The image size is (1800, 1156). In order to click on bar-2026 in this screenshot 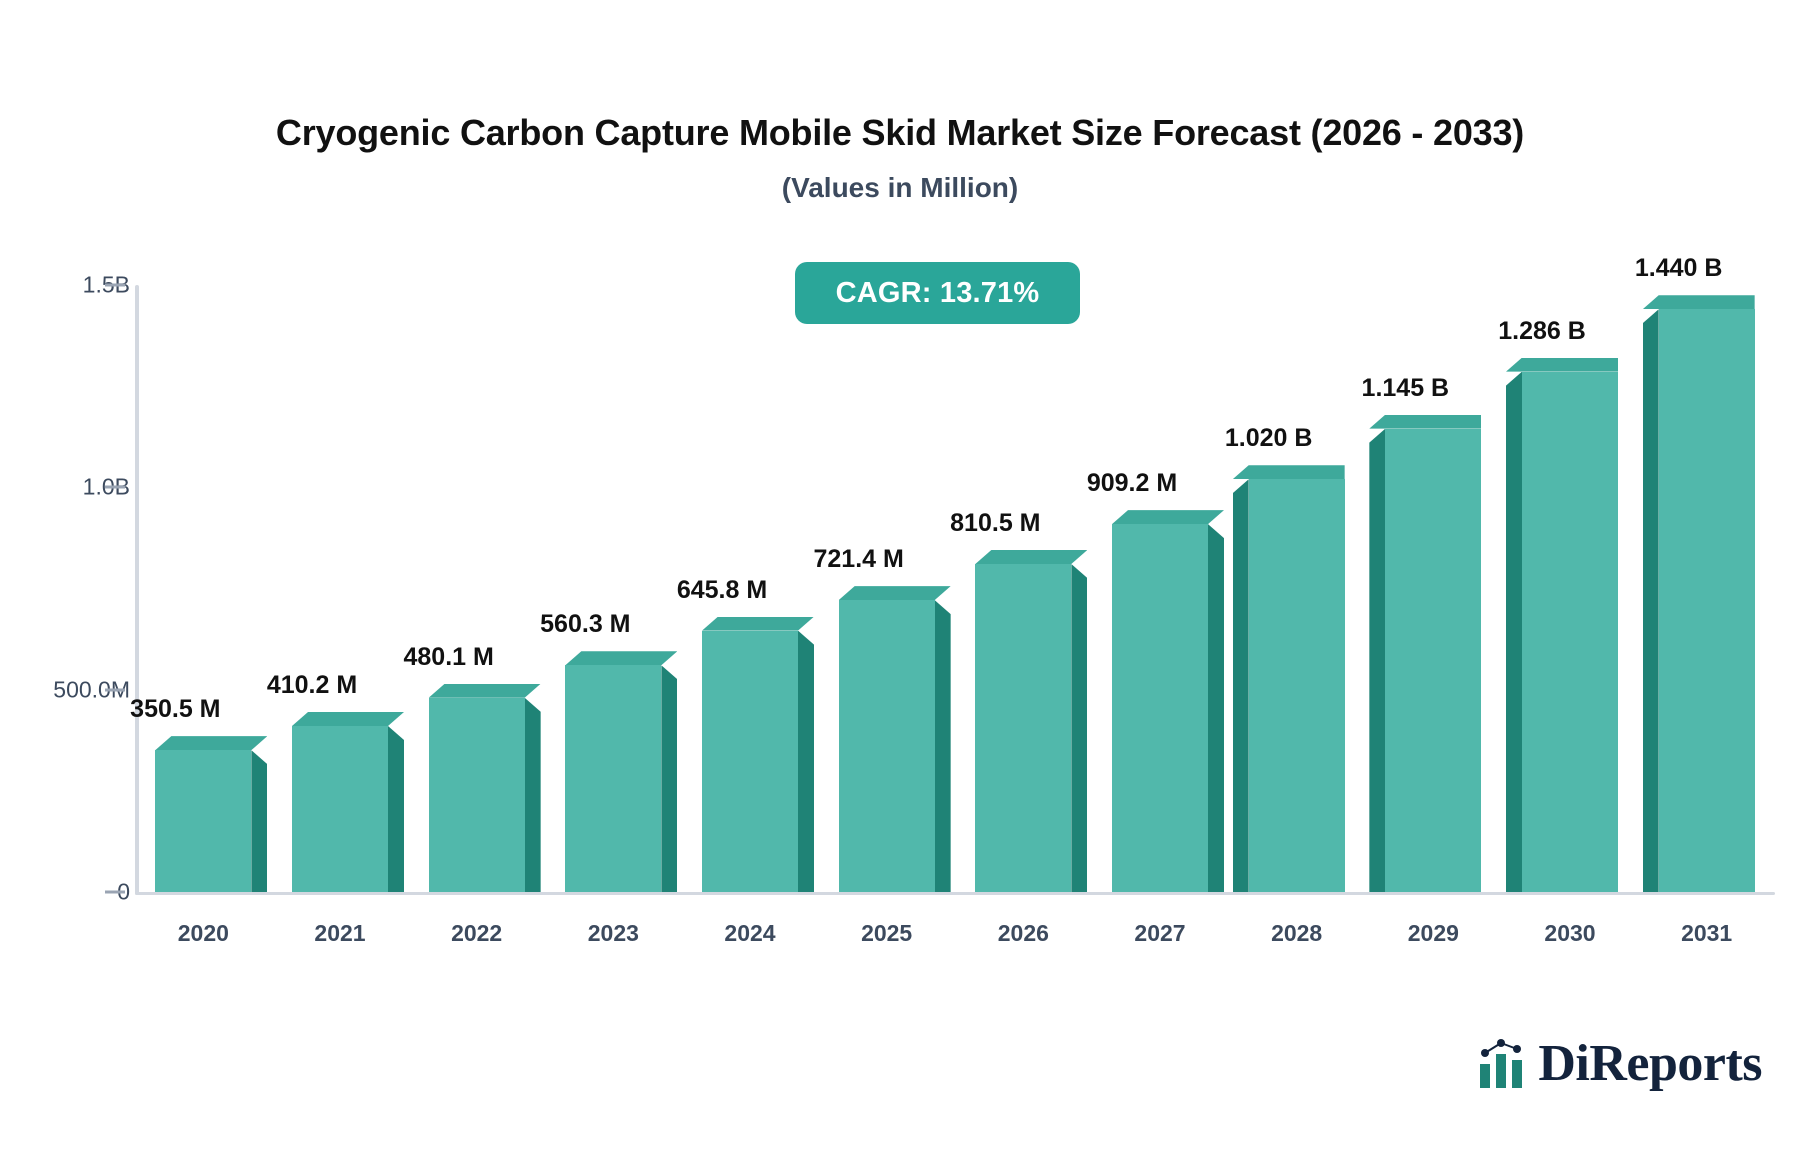, I will do `click(1031, 728)`.